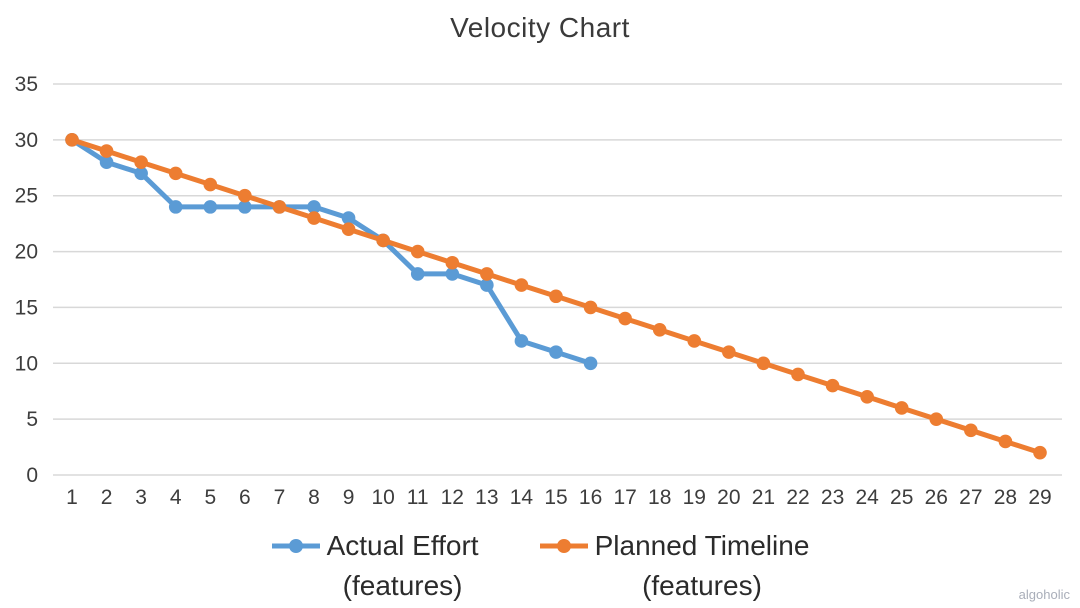 The width and height of the screenshot is (1080, 608). I want to click on x-tick-label: 9, so click(349, 497).